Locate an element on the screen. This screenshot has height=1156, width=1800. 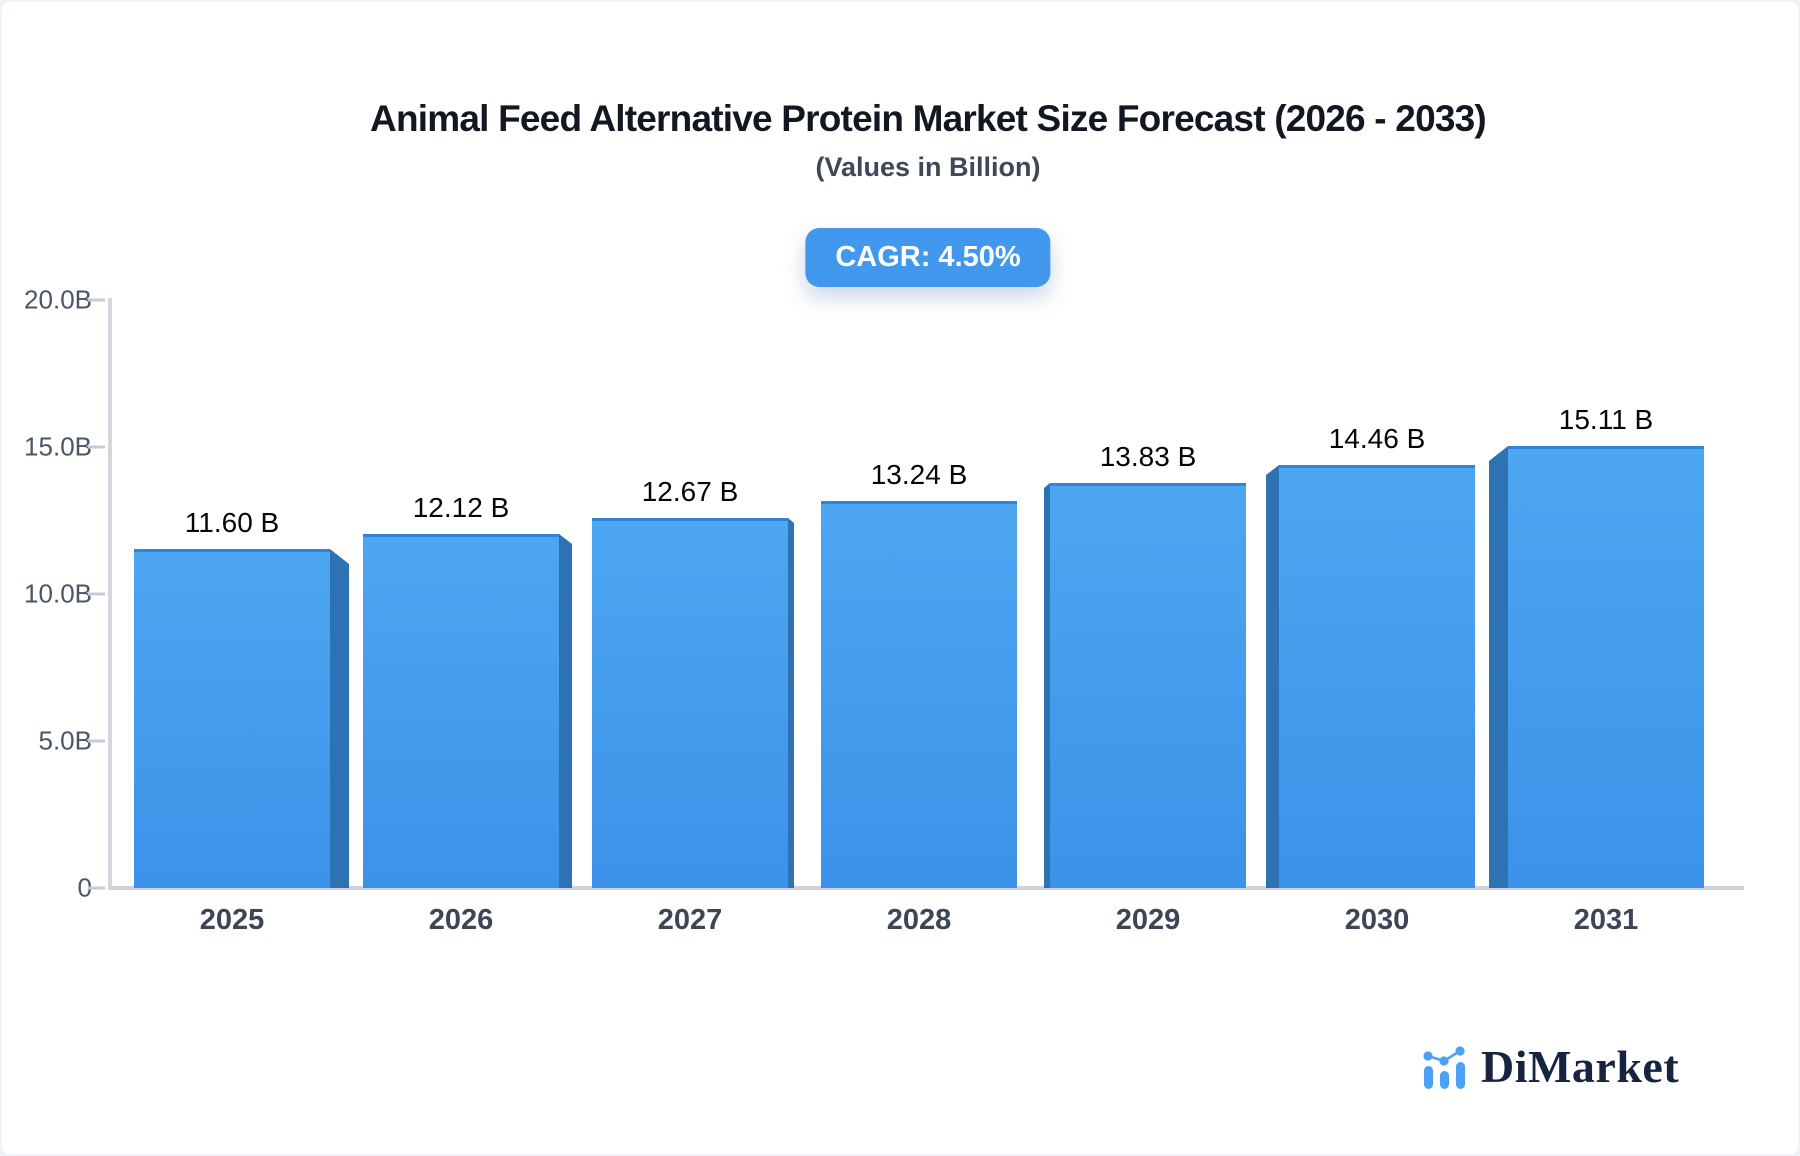
bar-value-label: 15.11 B is located at coordinates (1606, 419).